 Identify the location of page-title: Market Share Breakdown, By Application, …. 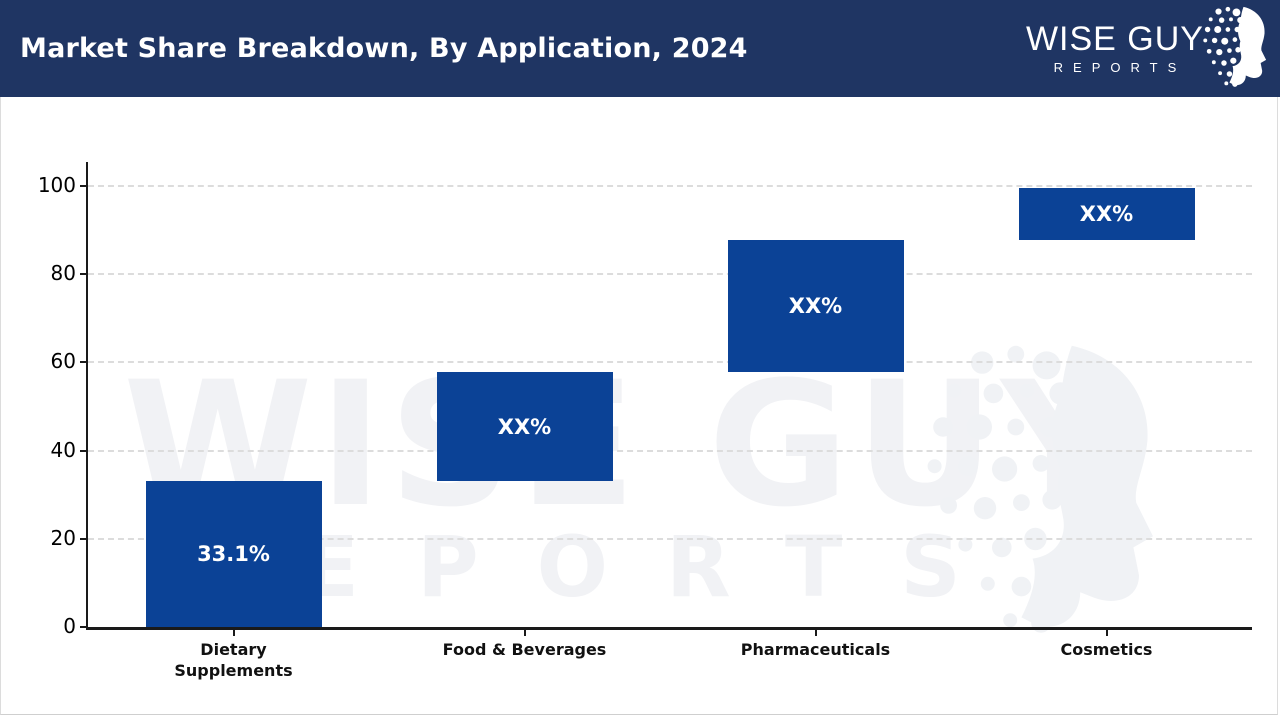
(384, 48).